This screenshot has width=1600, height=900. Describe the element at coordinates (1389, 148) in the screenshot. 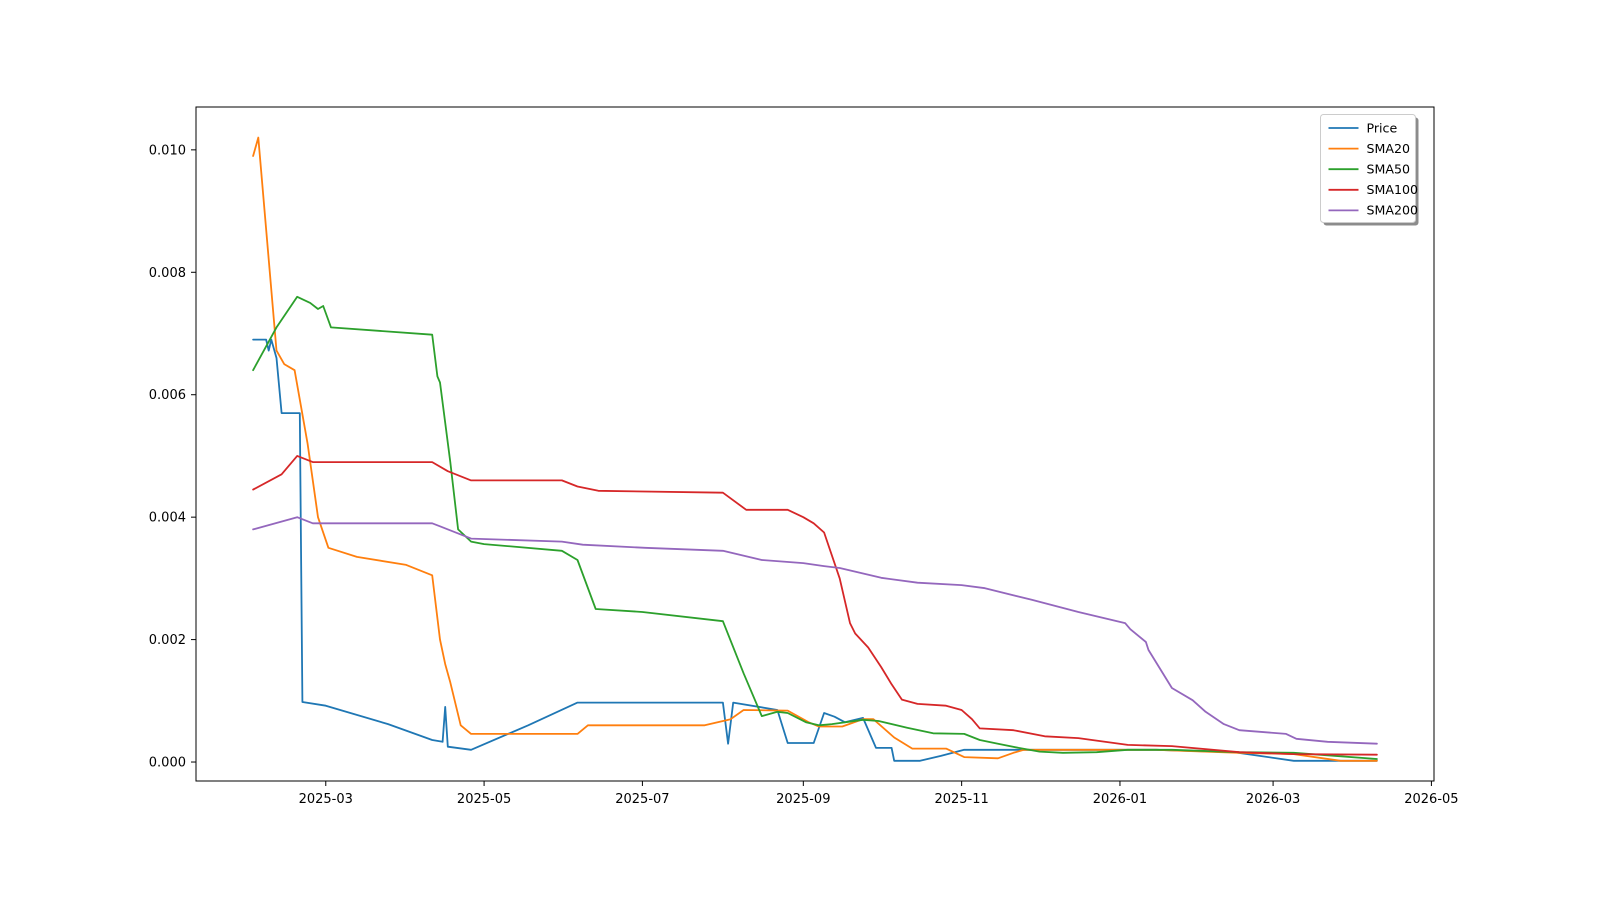

I see `legend-label-sma20: SMA20` at that location.